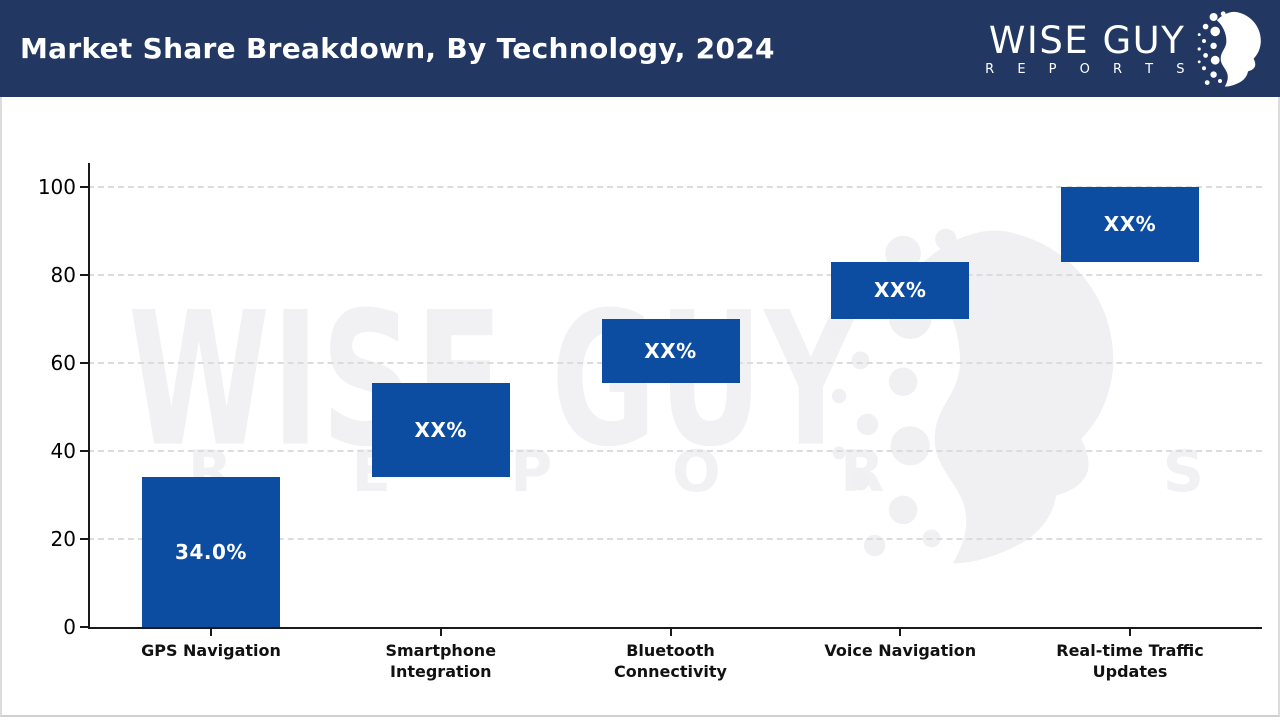  Describe the element at coordinates (1087, 40) in the screenshot. I see `logo-wordmark: WISE GUY` at that location.